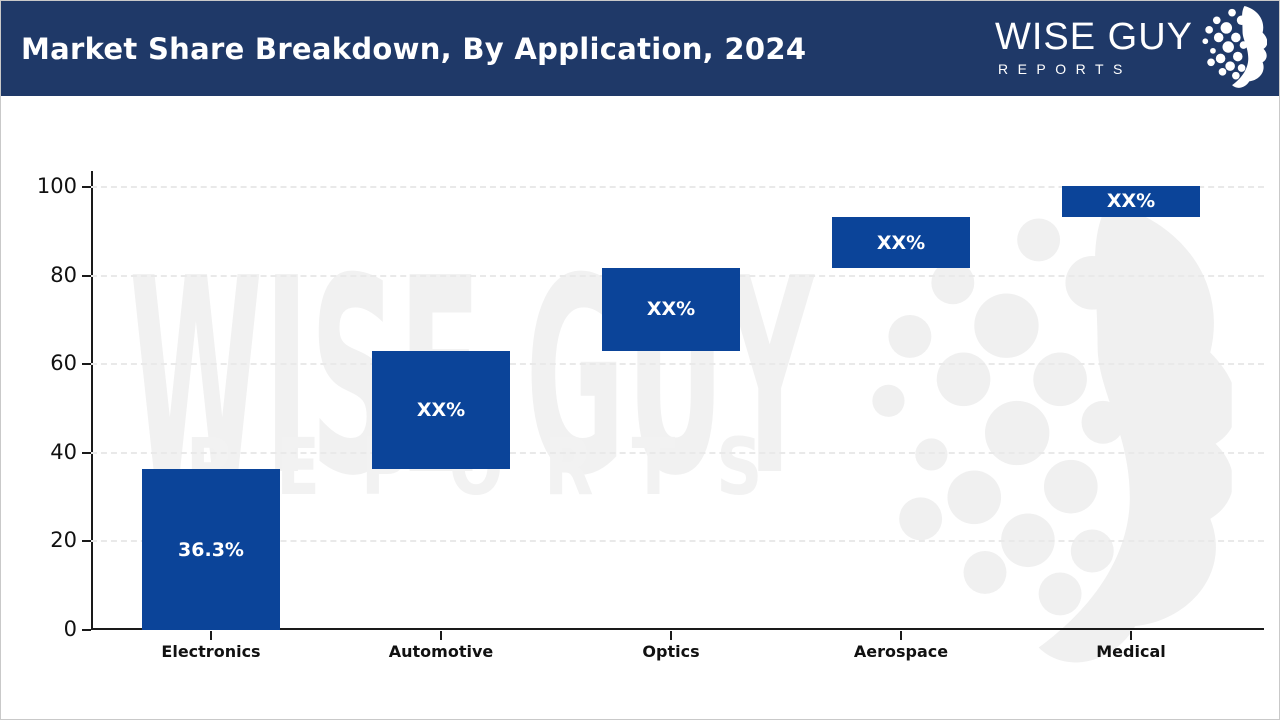 The width and height of the screenshot is (1280, 720). Describe the element at coordinates (1233, 47) in the screenshot. I see `wiseguy-face-icon` at that location.